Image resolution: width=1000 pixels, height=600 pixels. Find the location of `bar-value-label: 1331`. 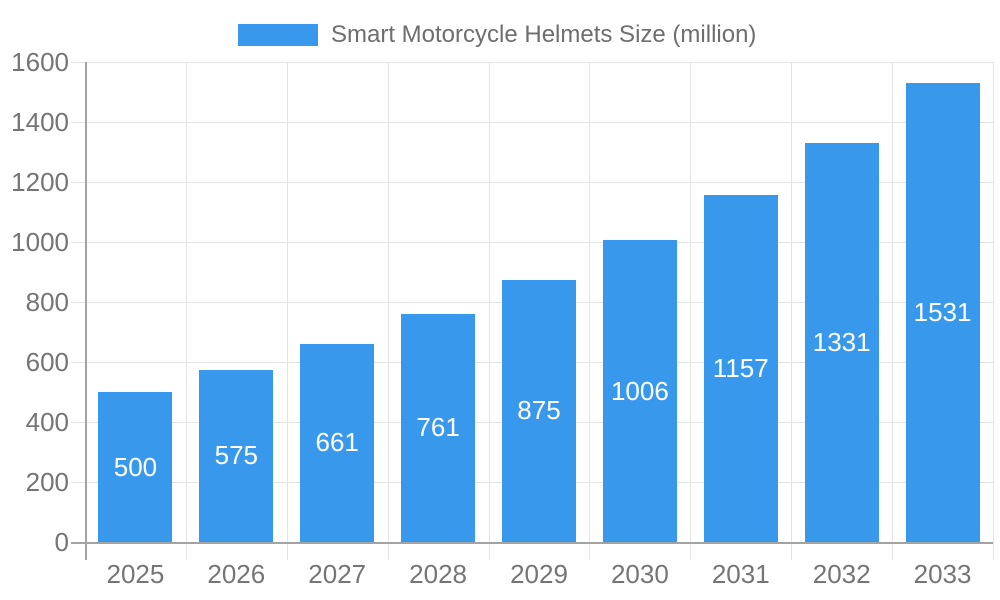

bar-value-label: 1331 is located at coordinates (841, 341).